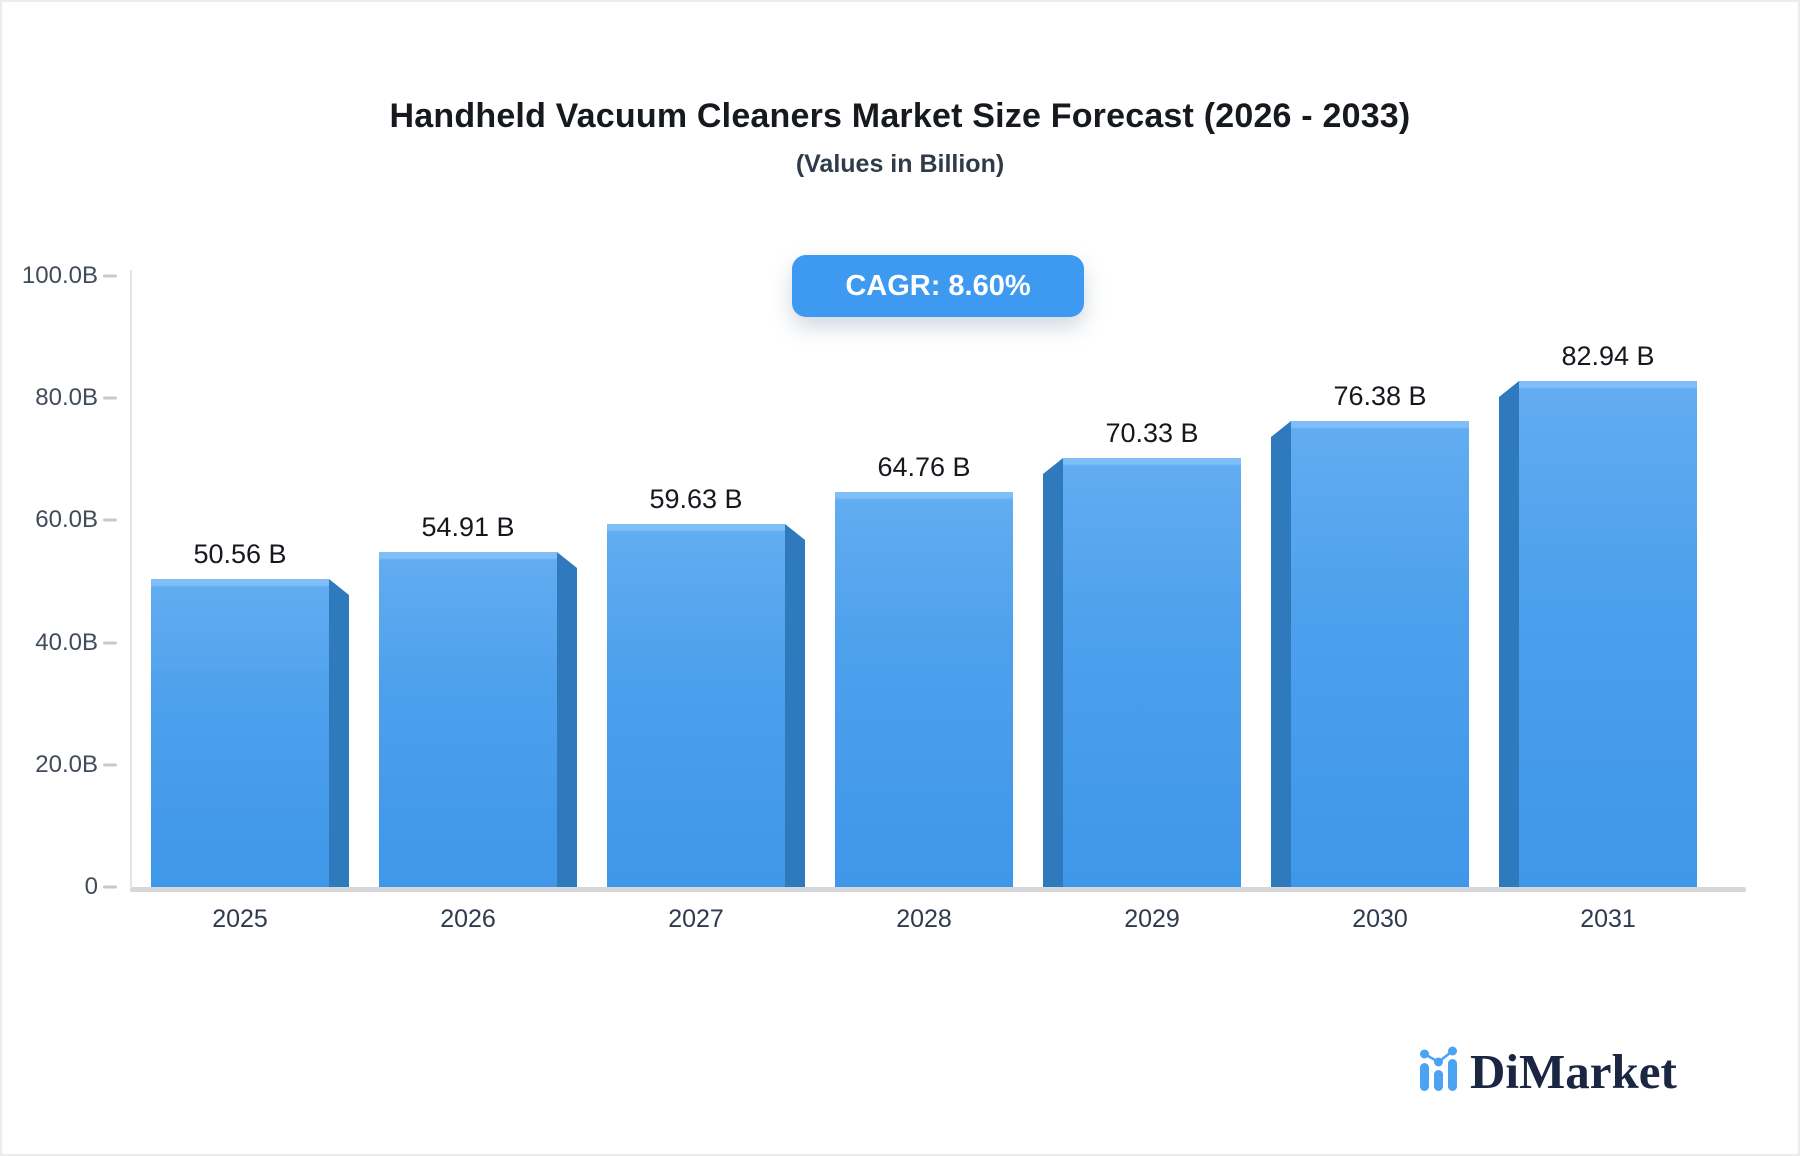 This screenshot has width=1800, height=1156. Describe the element at coordinates (696, 919) in the screenshot. I see `x-axis-label: 2027` at that location.